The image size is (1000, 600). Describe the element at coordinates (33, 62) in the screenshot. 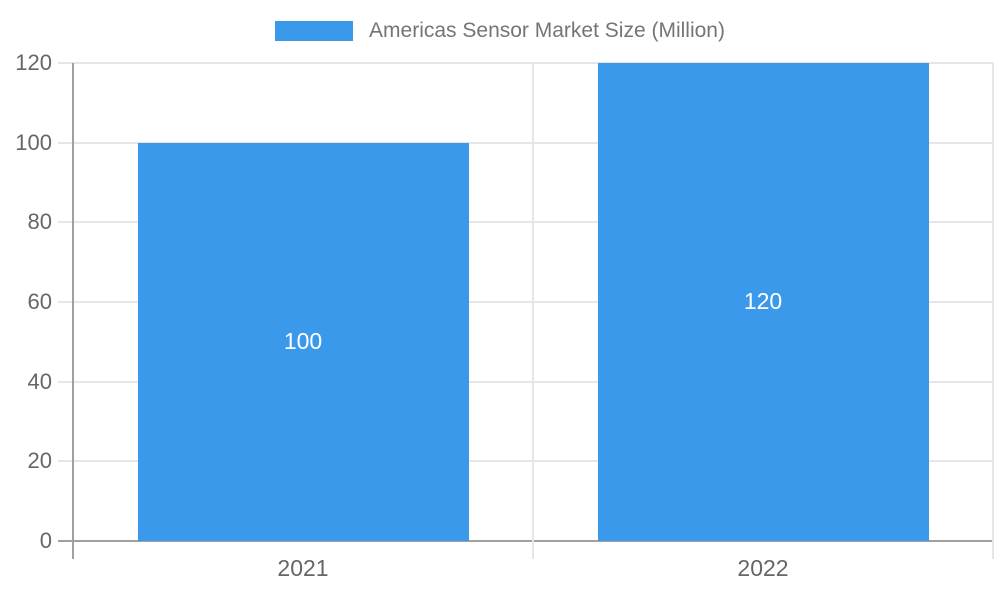

I see `y-axis-tick-label: 120` at that location.